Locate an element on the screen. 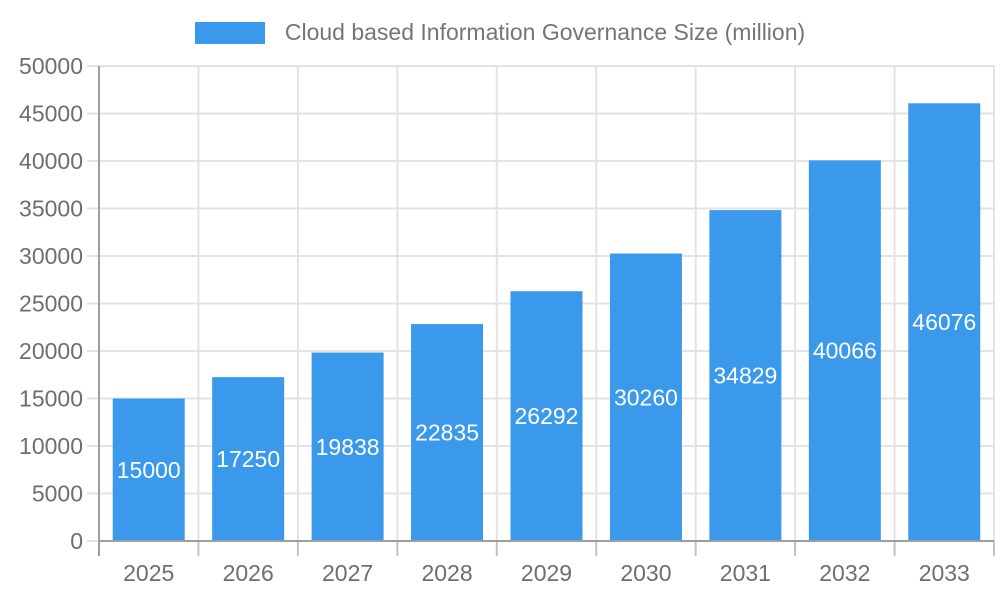  y-tick-label: 45000 is located at coordinates (51, 114).